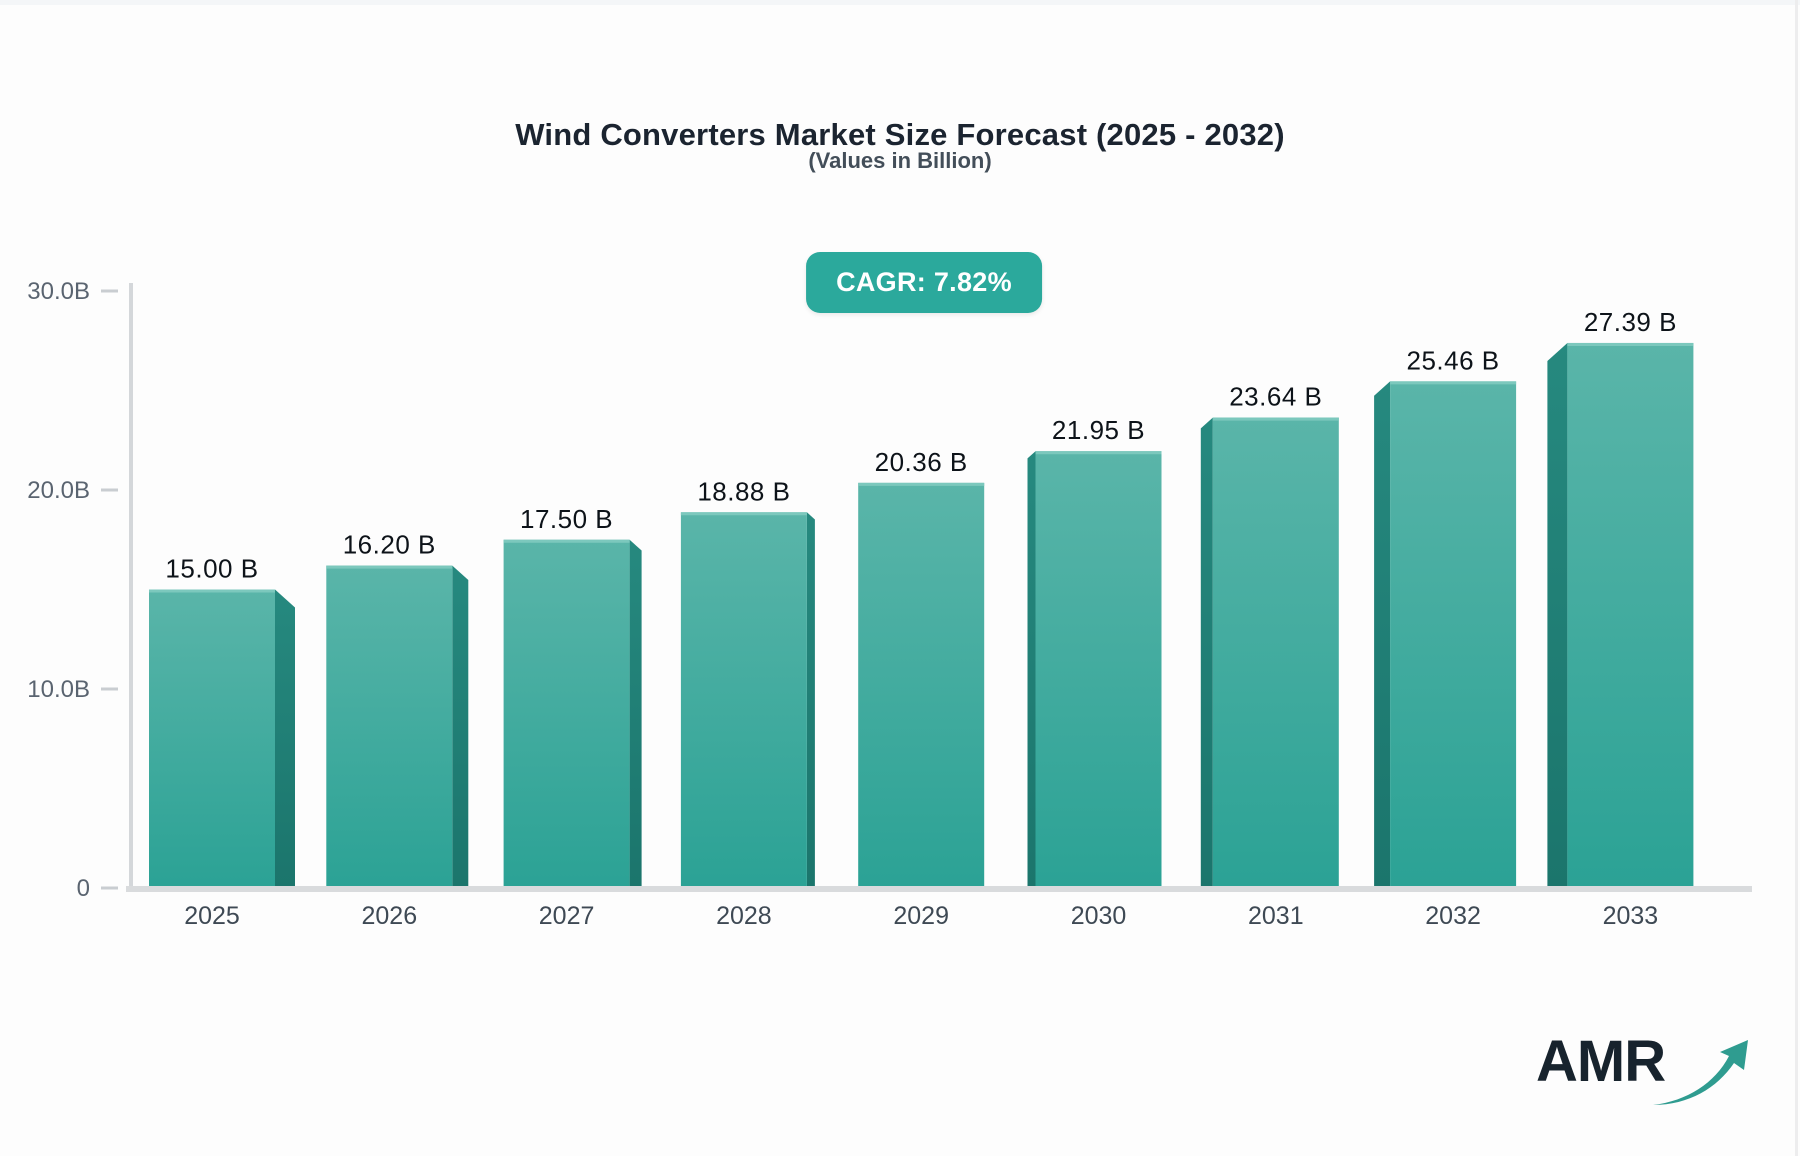 This screenshot has height=1156, width=1800. Describe the element at coordinates (1701, 1072) in the screenshot. I see `amr-logo-arrow-icon` at that location.